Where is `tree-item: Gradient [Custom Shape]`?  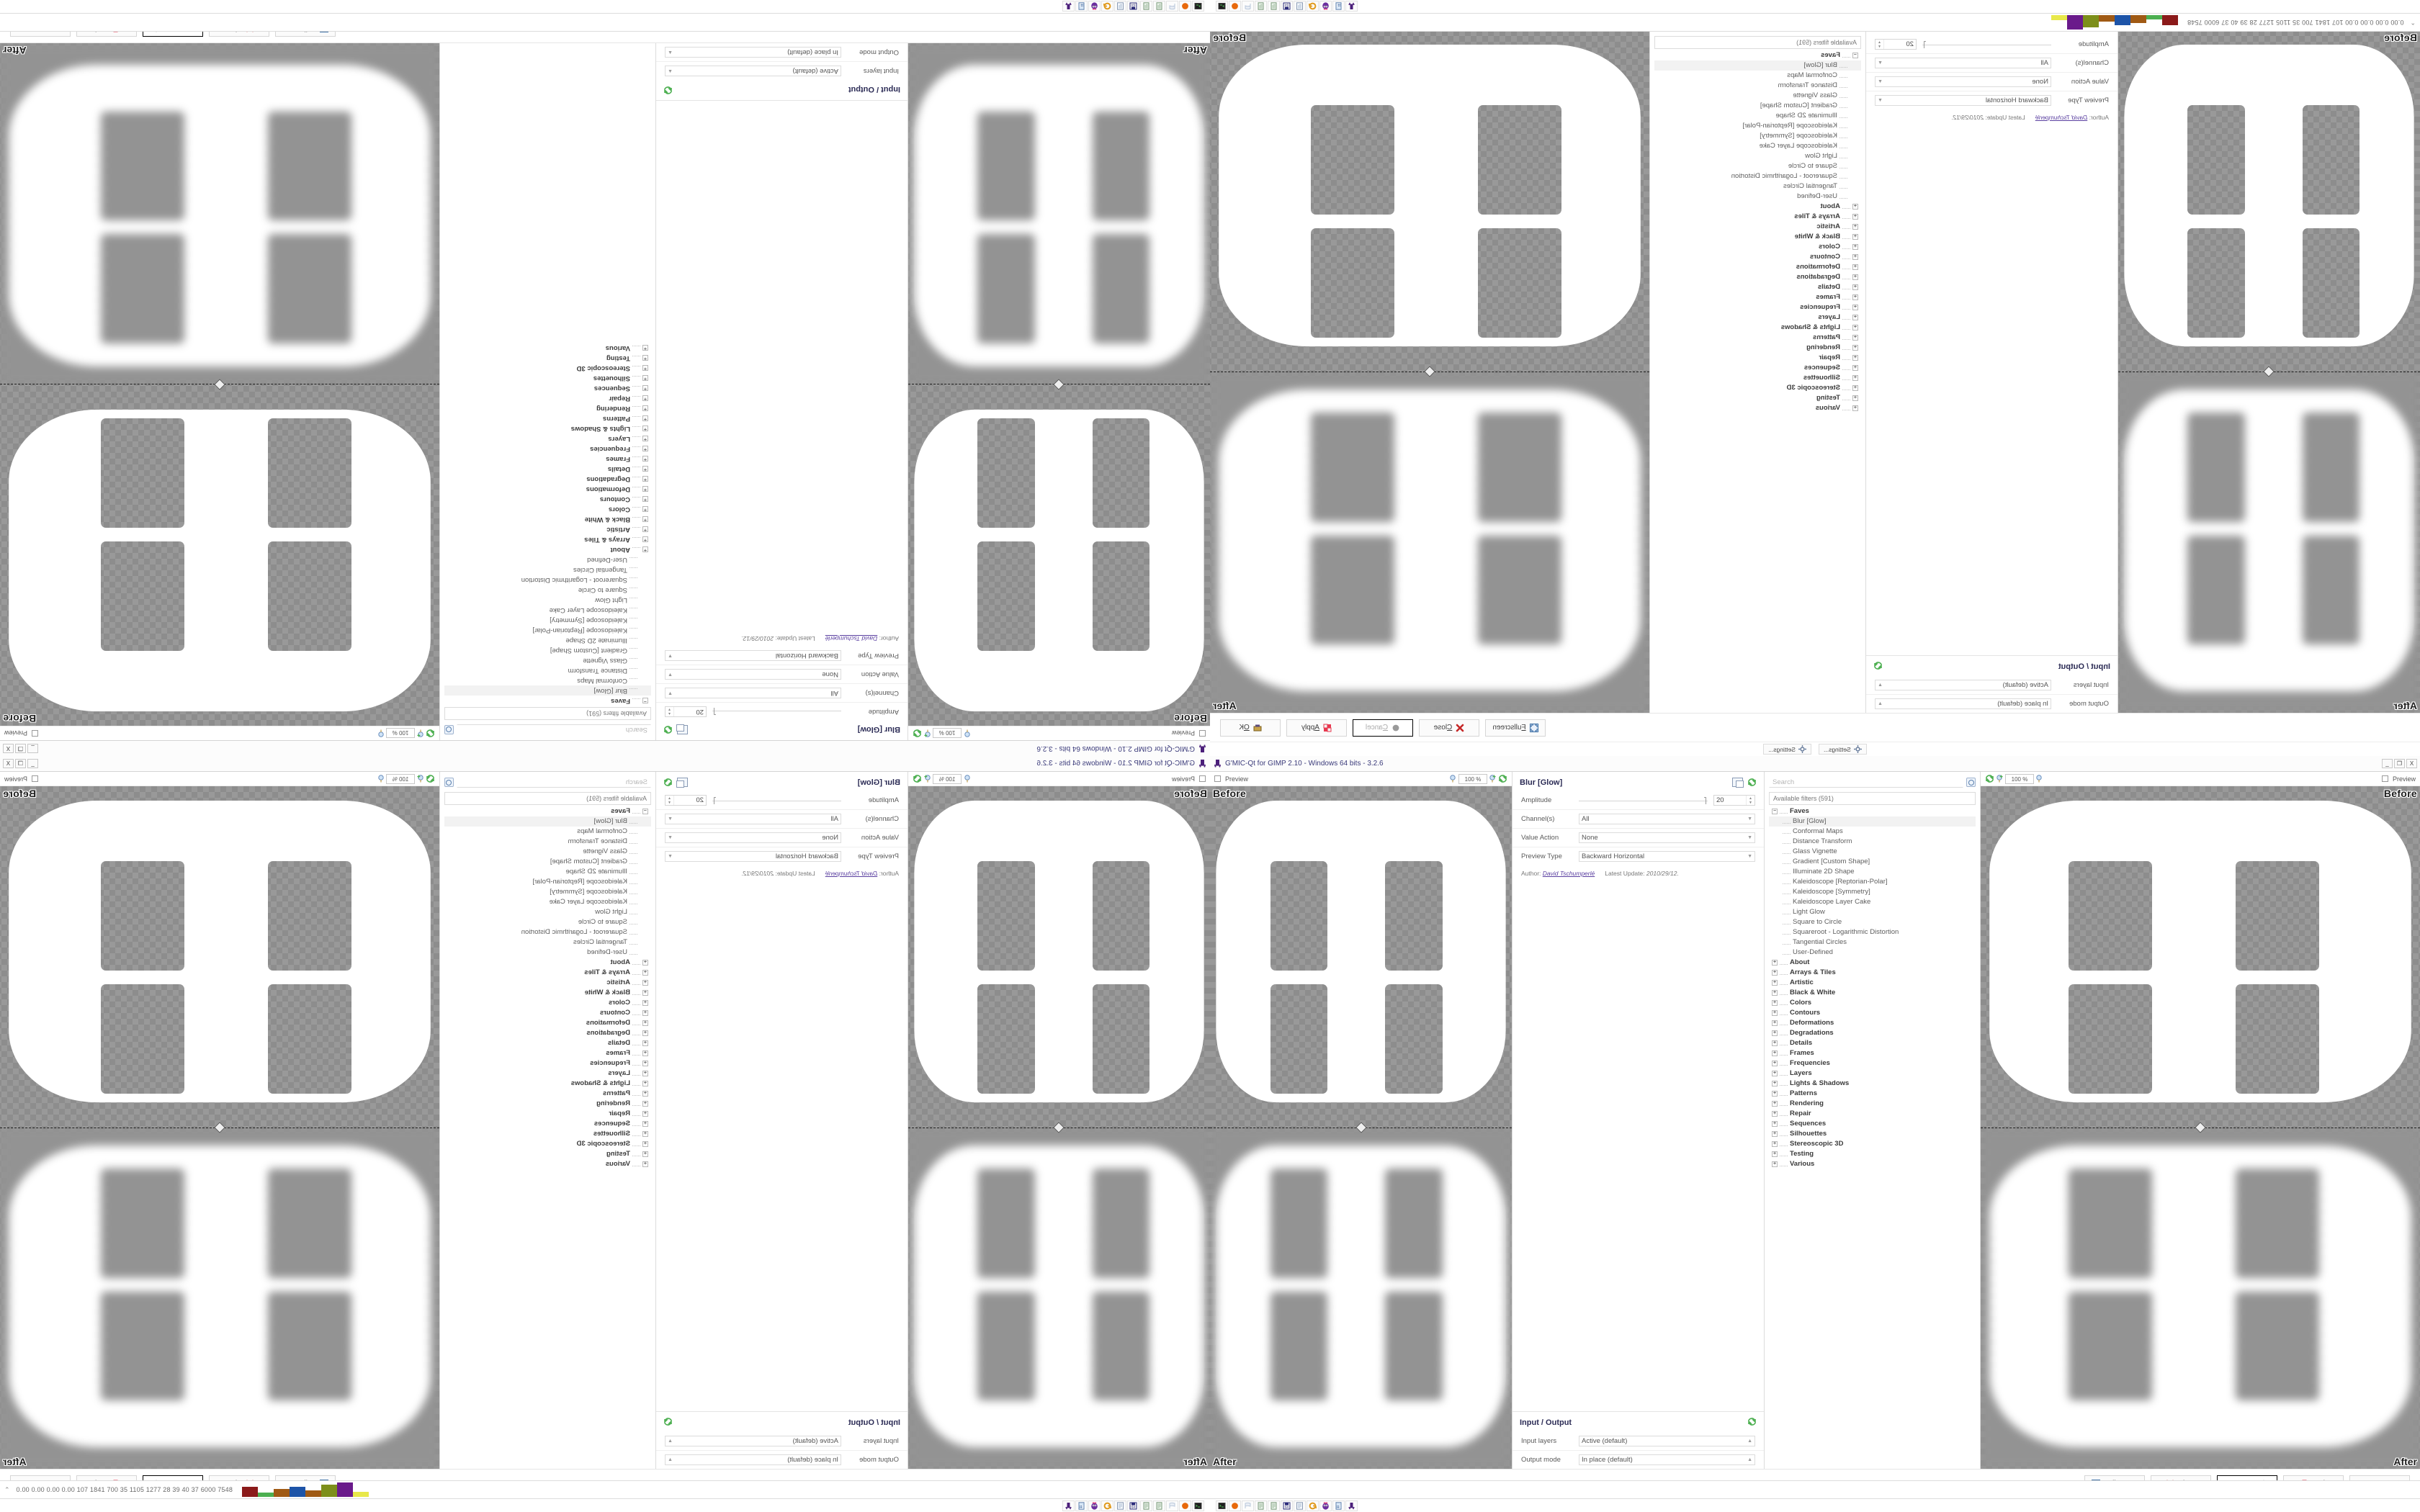 tree-item: Gradient [Custom Shape] is located at coordinates (547, 650).